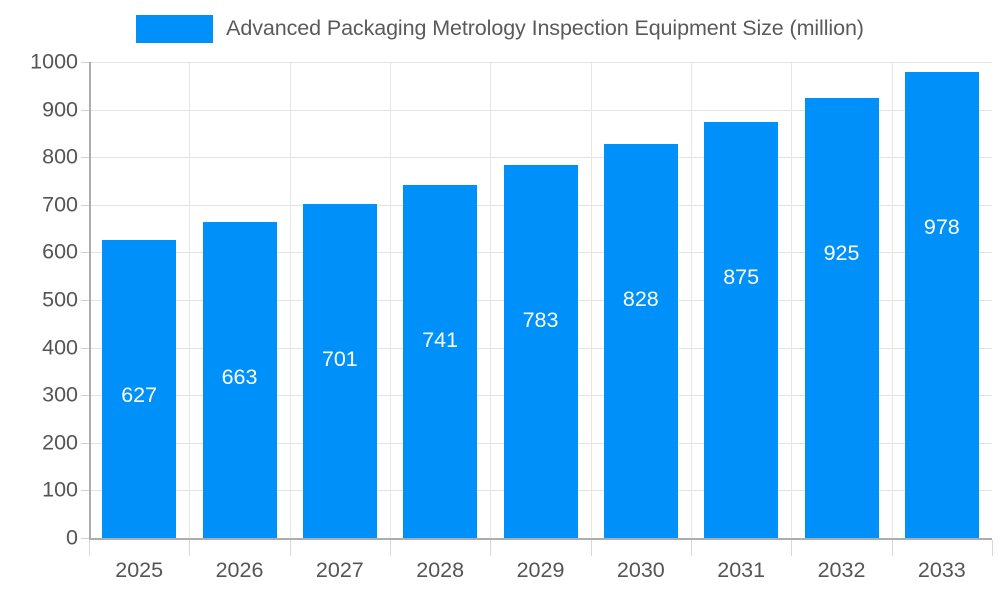  Describe the element at coordinates (60, 251) in the screenshot. I see `y-axis-tick-label: 600` at that location.